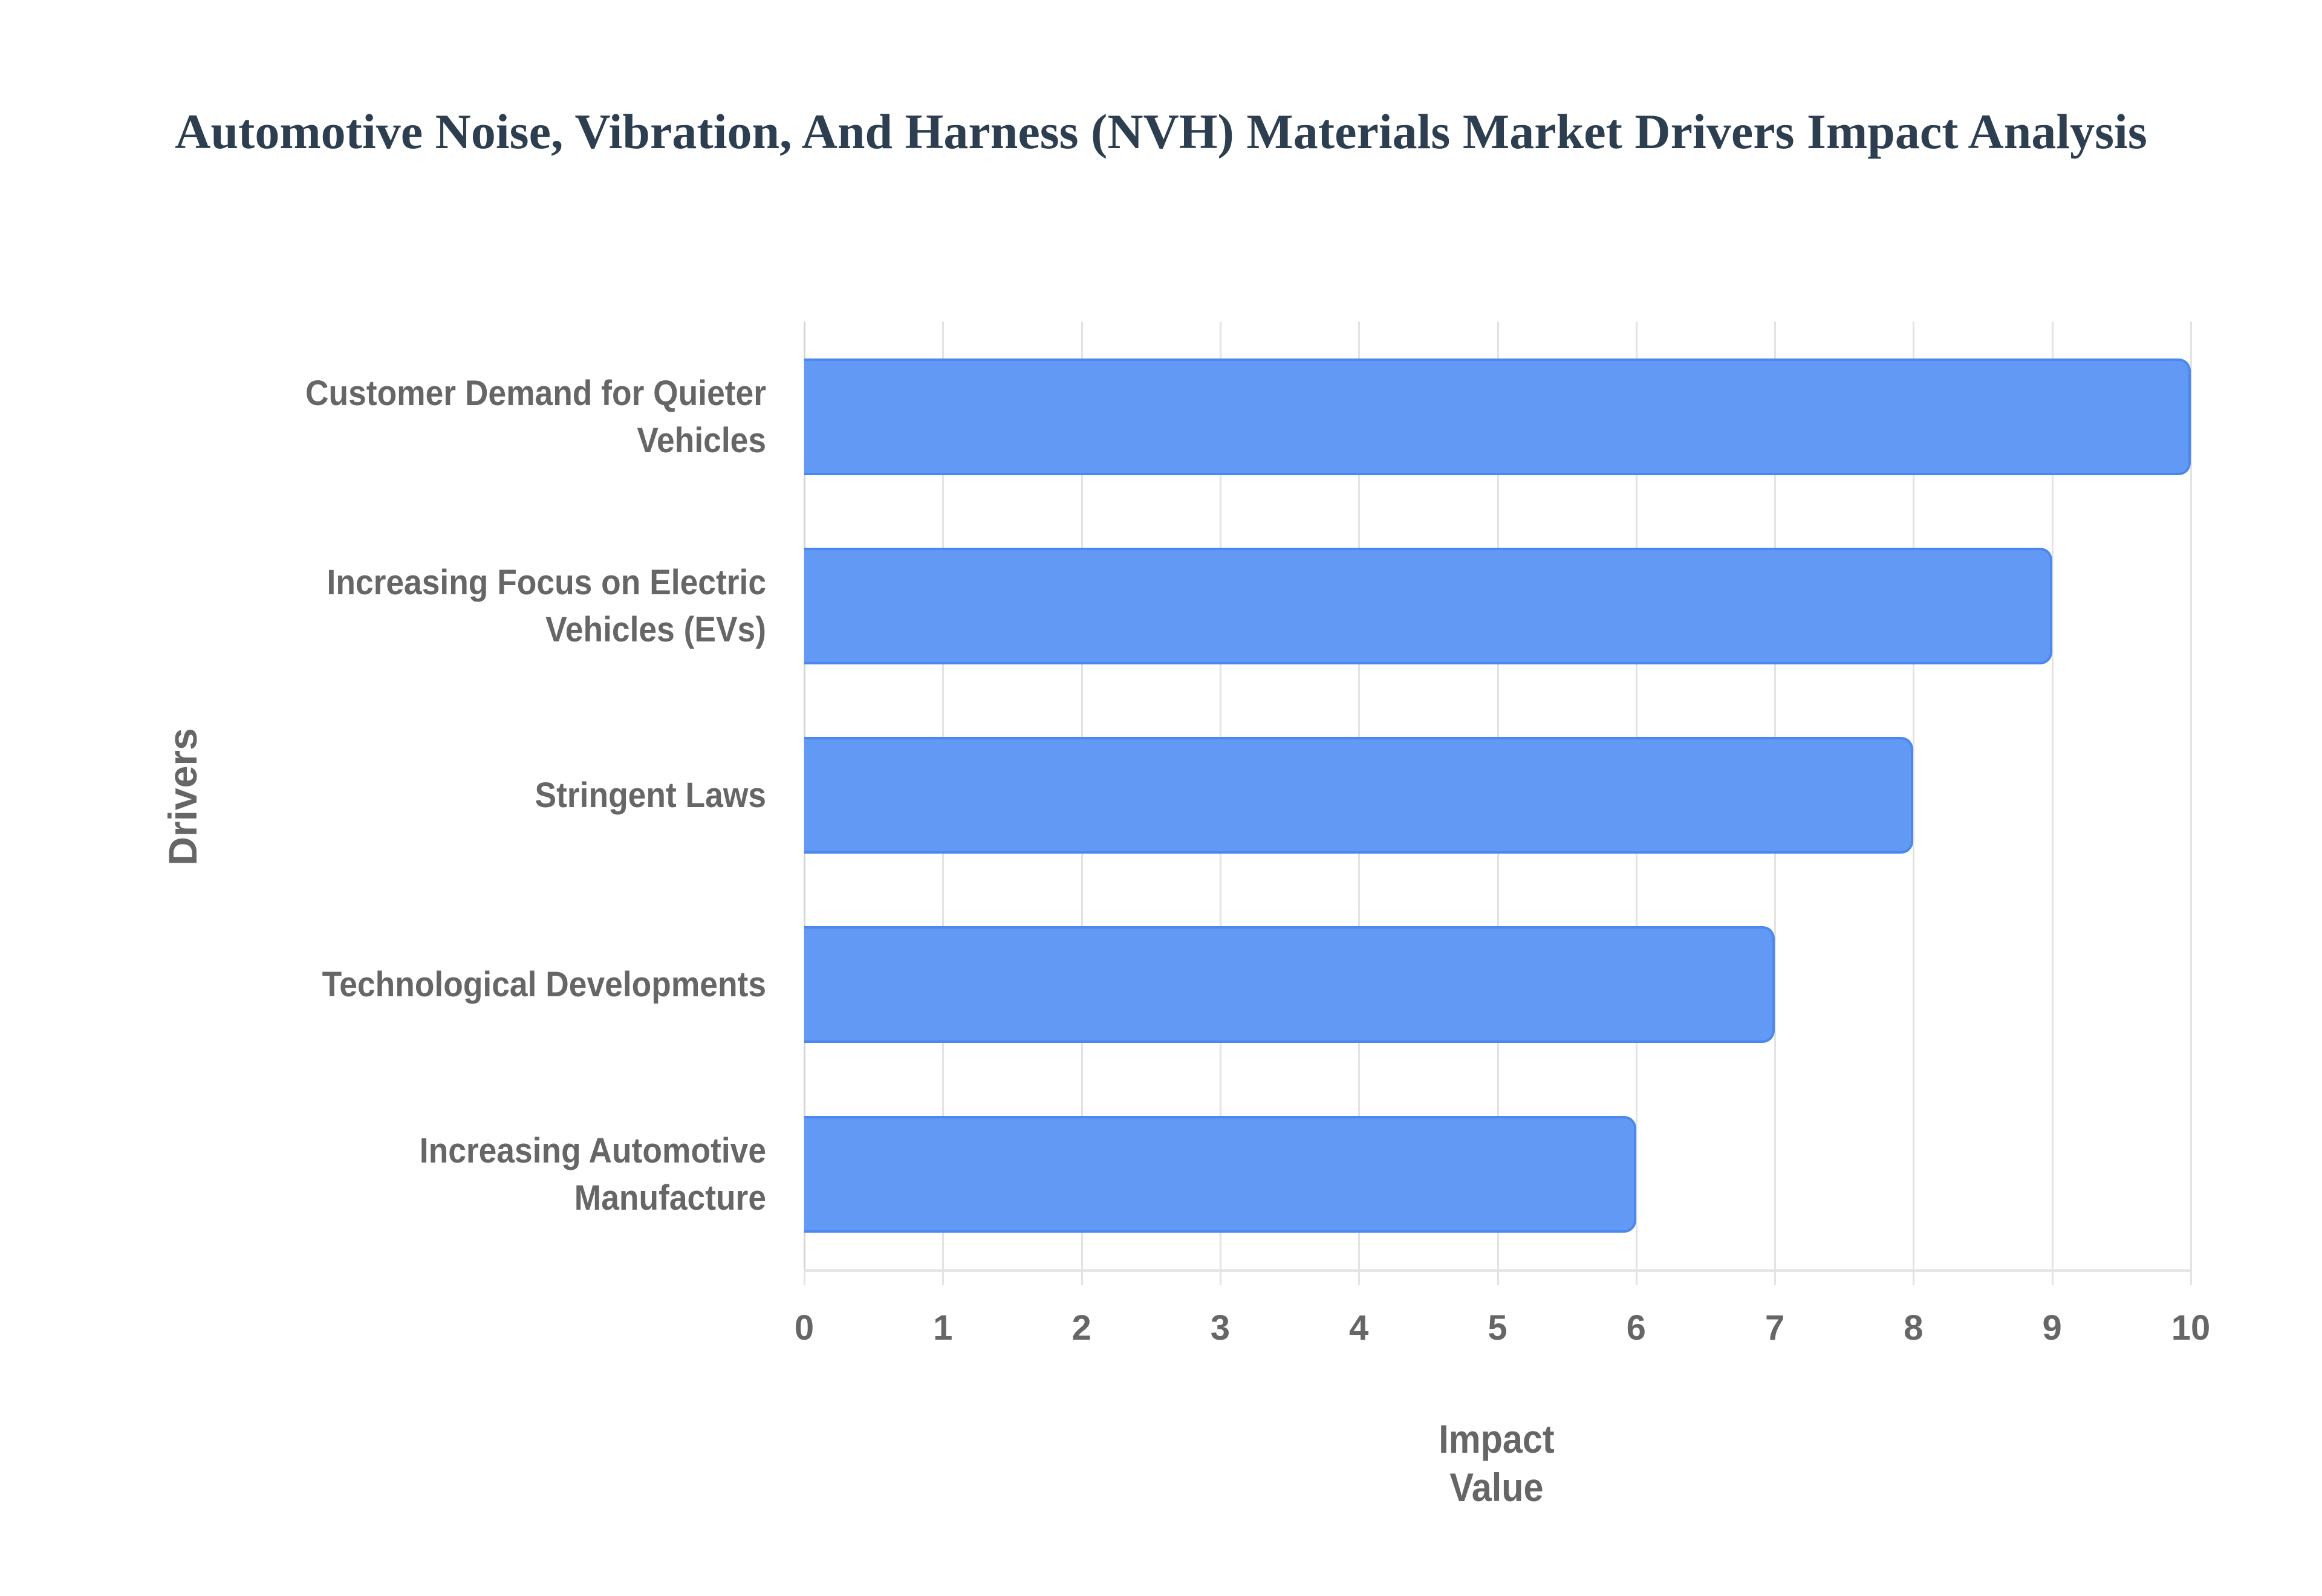  Describe the element at coordinates (182, 797) in the screenshot. I see `y-axis-title: Drivers` at that location.